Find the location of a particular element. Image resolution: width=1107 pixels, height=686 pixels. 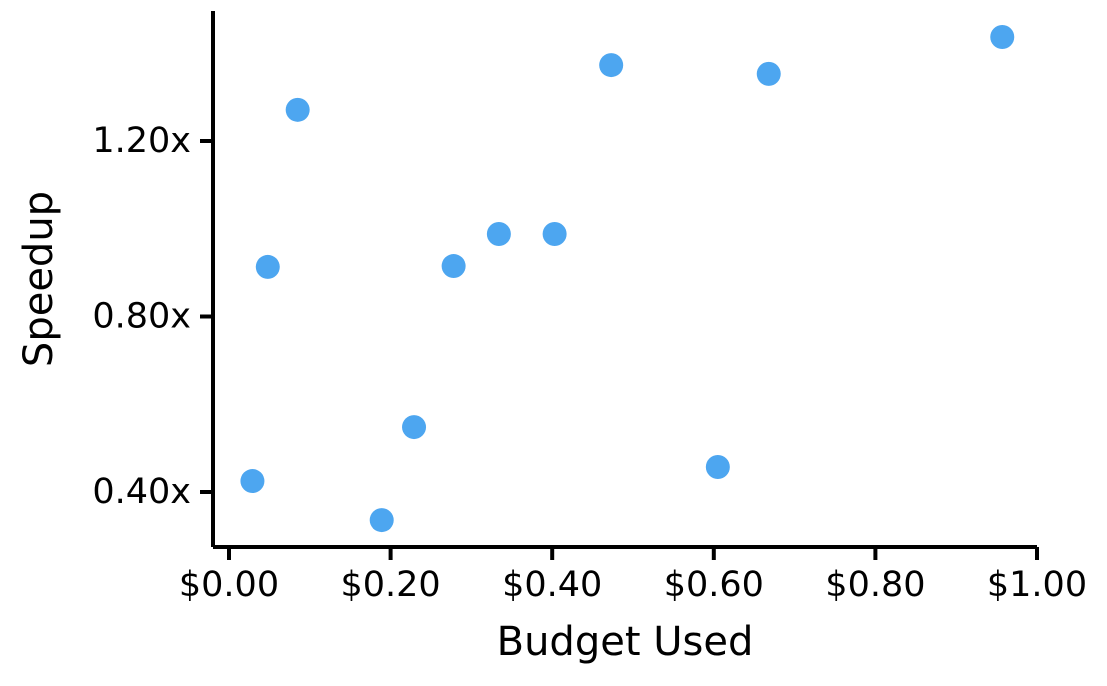

x-tick-label-2: $0.40 is located at coordinates (552, 585).